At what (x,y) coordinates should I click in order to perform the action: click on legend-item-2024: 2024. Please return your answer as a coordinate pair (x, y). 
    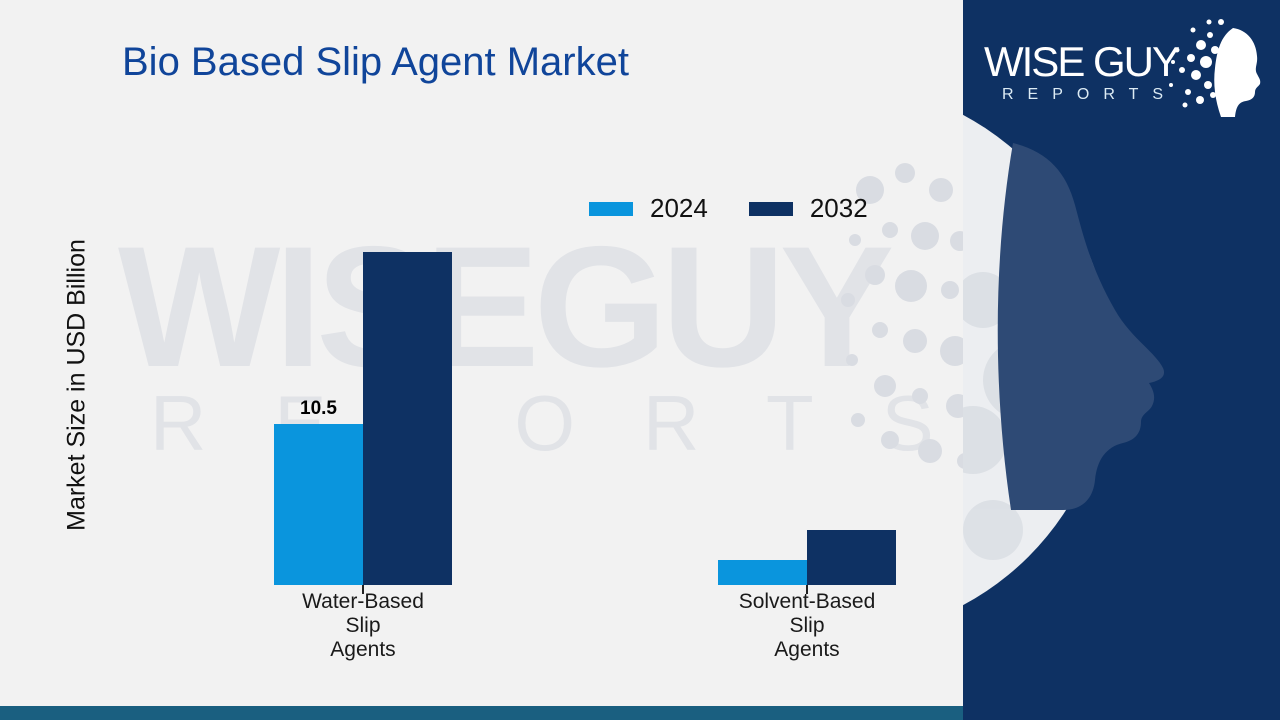
    Looking at the image, I should click on (648, 208).